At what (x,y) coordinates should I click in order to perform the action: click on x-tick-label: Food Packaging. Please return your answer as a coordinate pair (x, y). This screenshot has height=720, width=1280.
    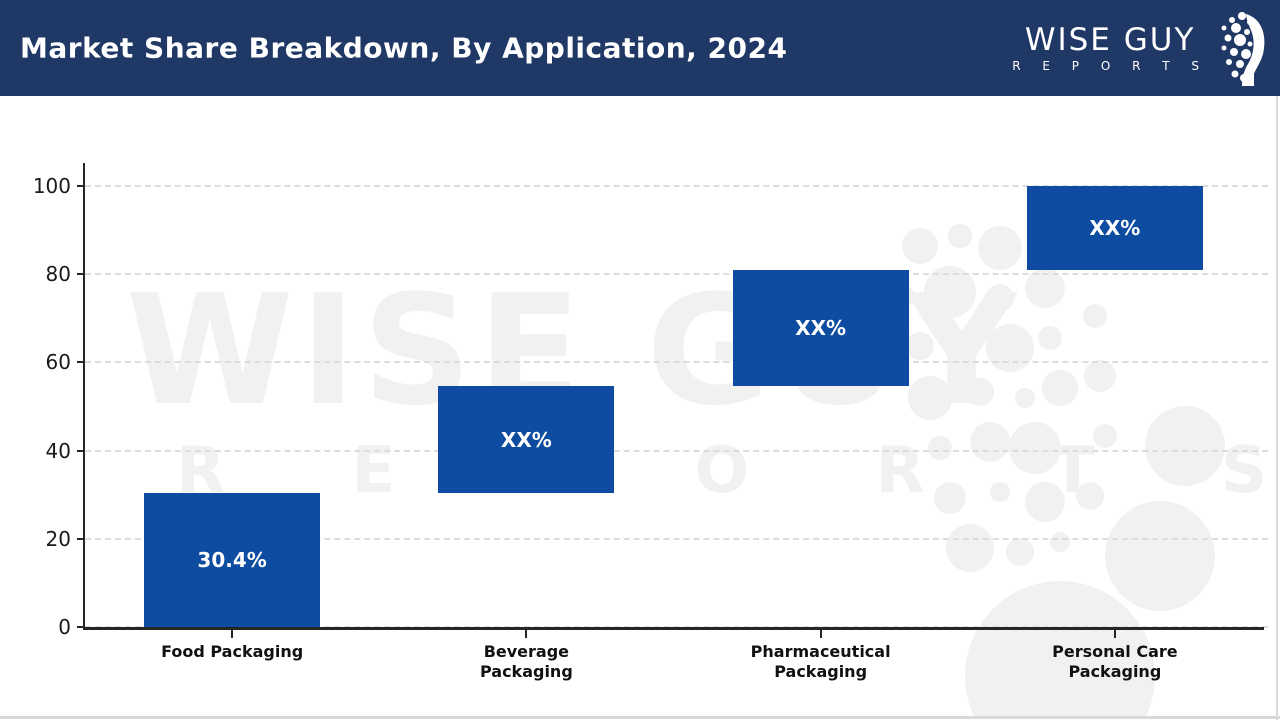
    Looking at the image, I should click on (232, 651).